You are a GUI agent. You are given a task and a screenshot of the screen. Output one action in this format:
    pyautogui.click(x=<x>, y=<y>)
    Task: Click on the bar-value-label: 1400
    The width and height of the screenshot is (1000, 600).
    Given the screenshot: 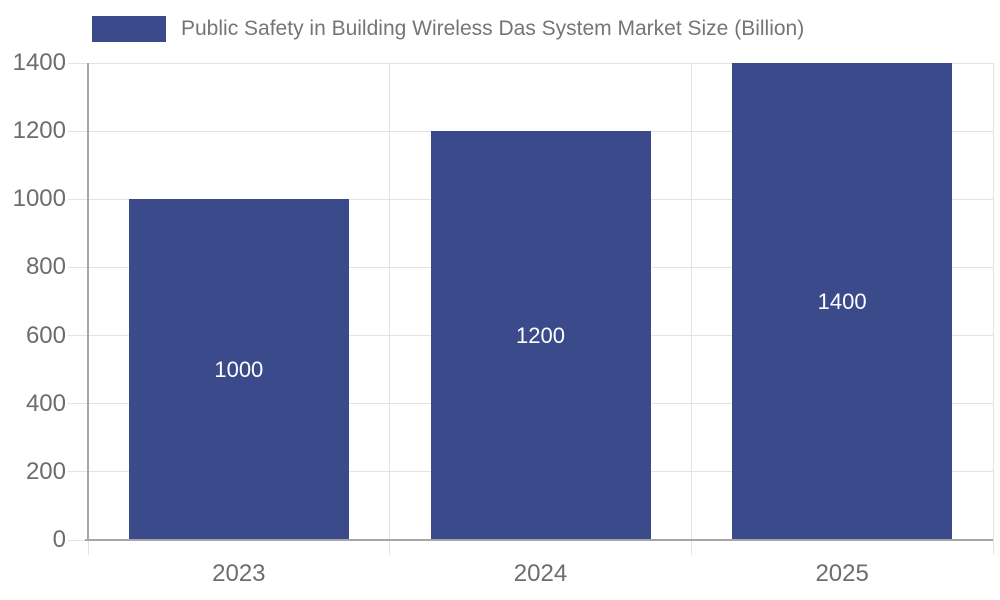 What is the action you would take?
    pyautogui.click(x=842, y=301)
    